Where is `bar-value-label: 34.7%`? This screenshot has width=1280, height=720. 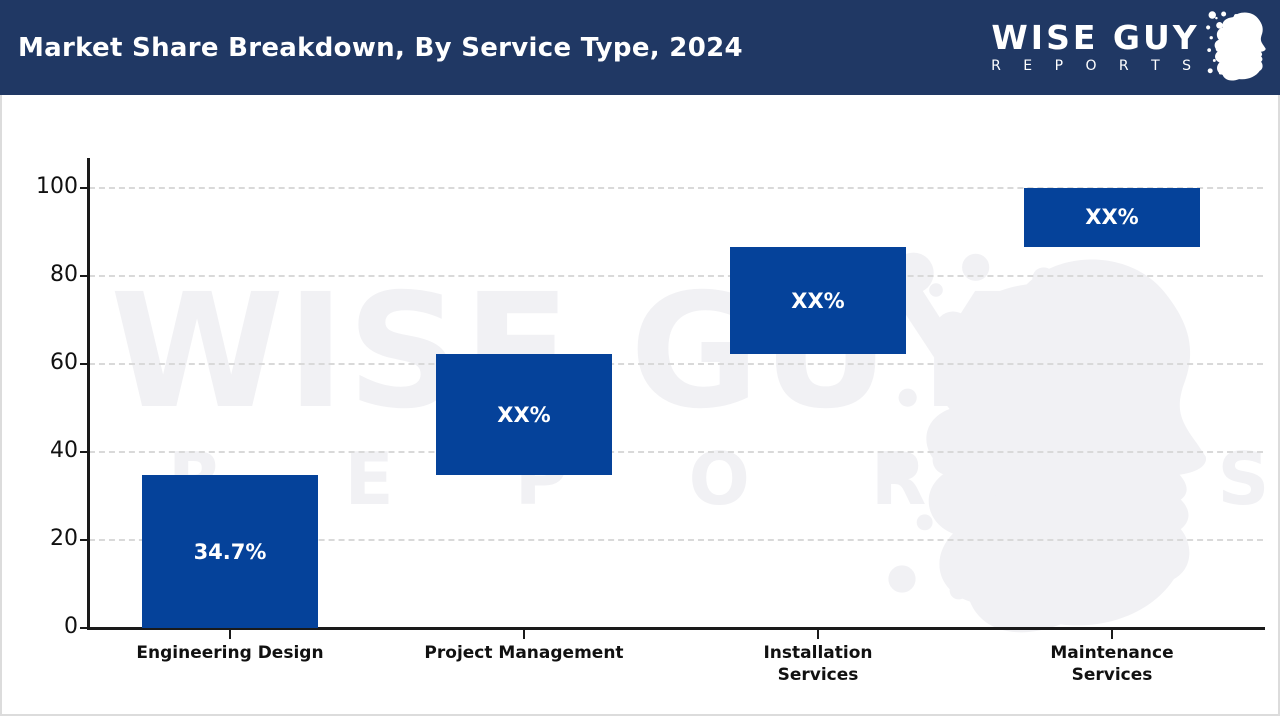
bar-value-label: 34.7% is located at coordinates (230, 551).